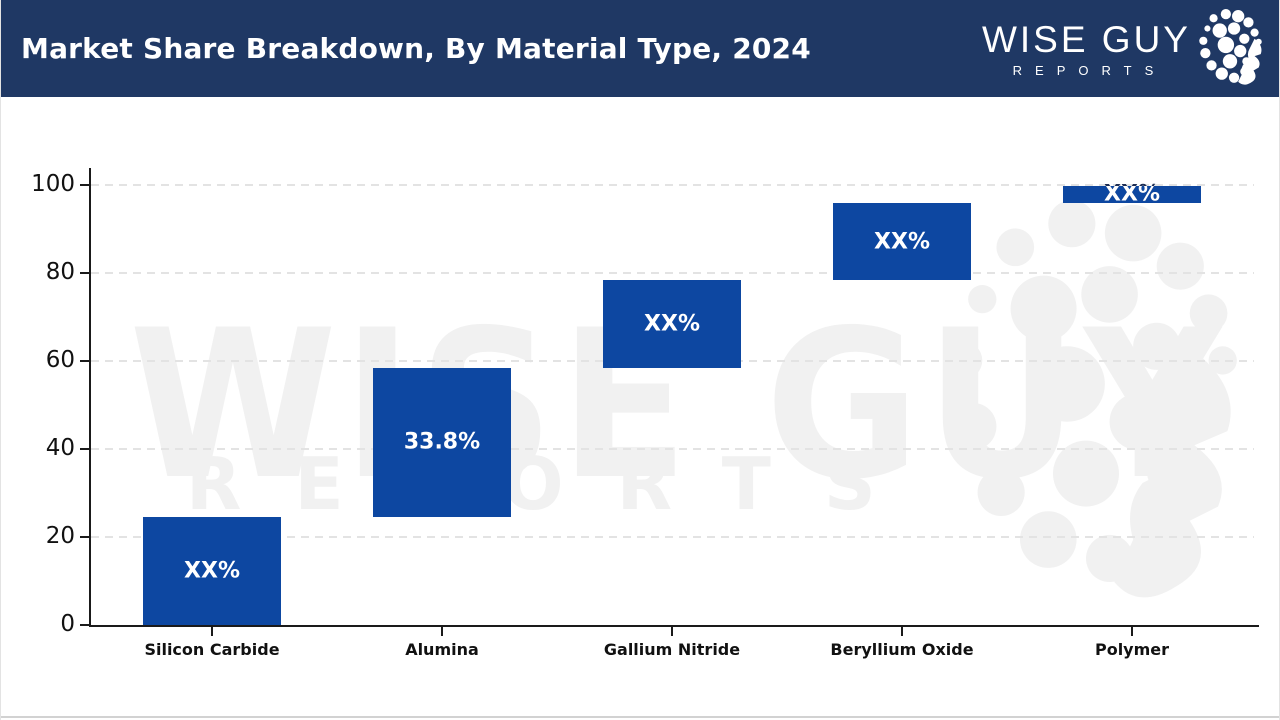  What do you see at coordinates (1086, 39) in the screenshot?
I see `logo-wordmark: WISE GUY` at bounding box center [1086, 39].